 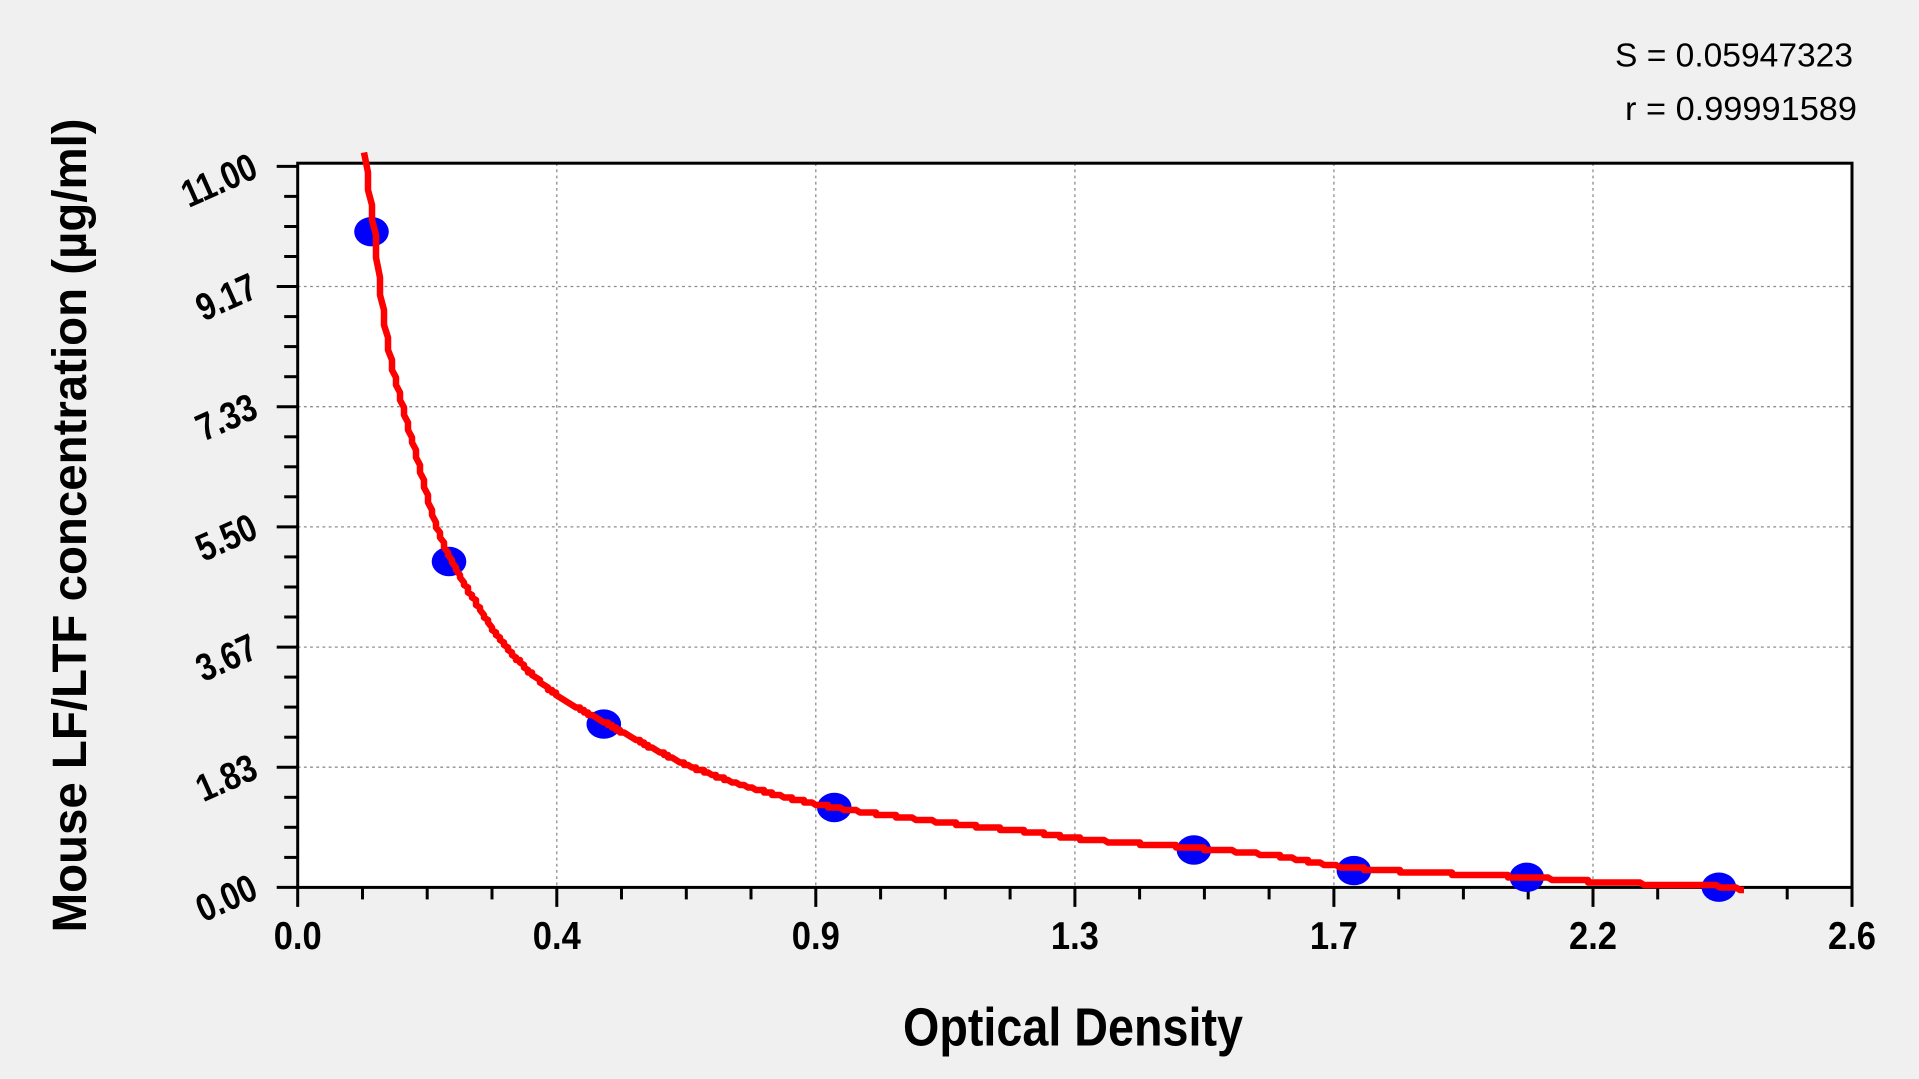 I want to click on svg-text: r = 0.99991589, so click(x=1741, y=108).